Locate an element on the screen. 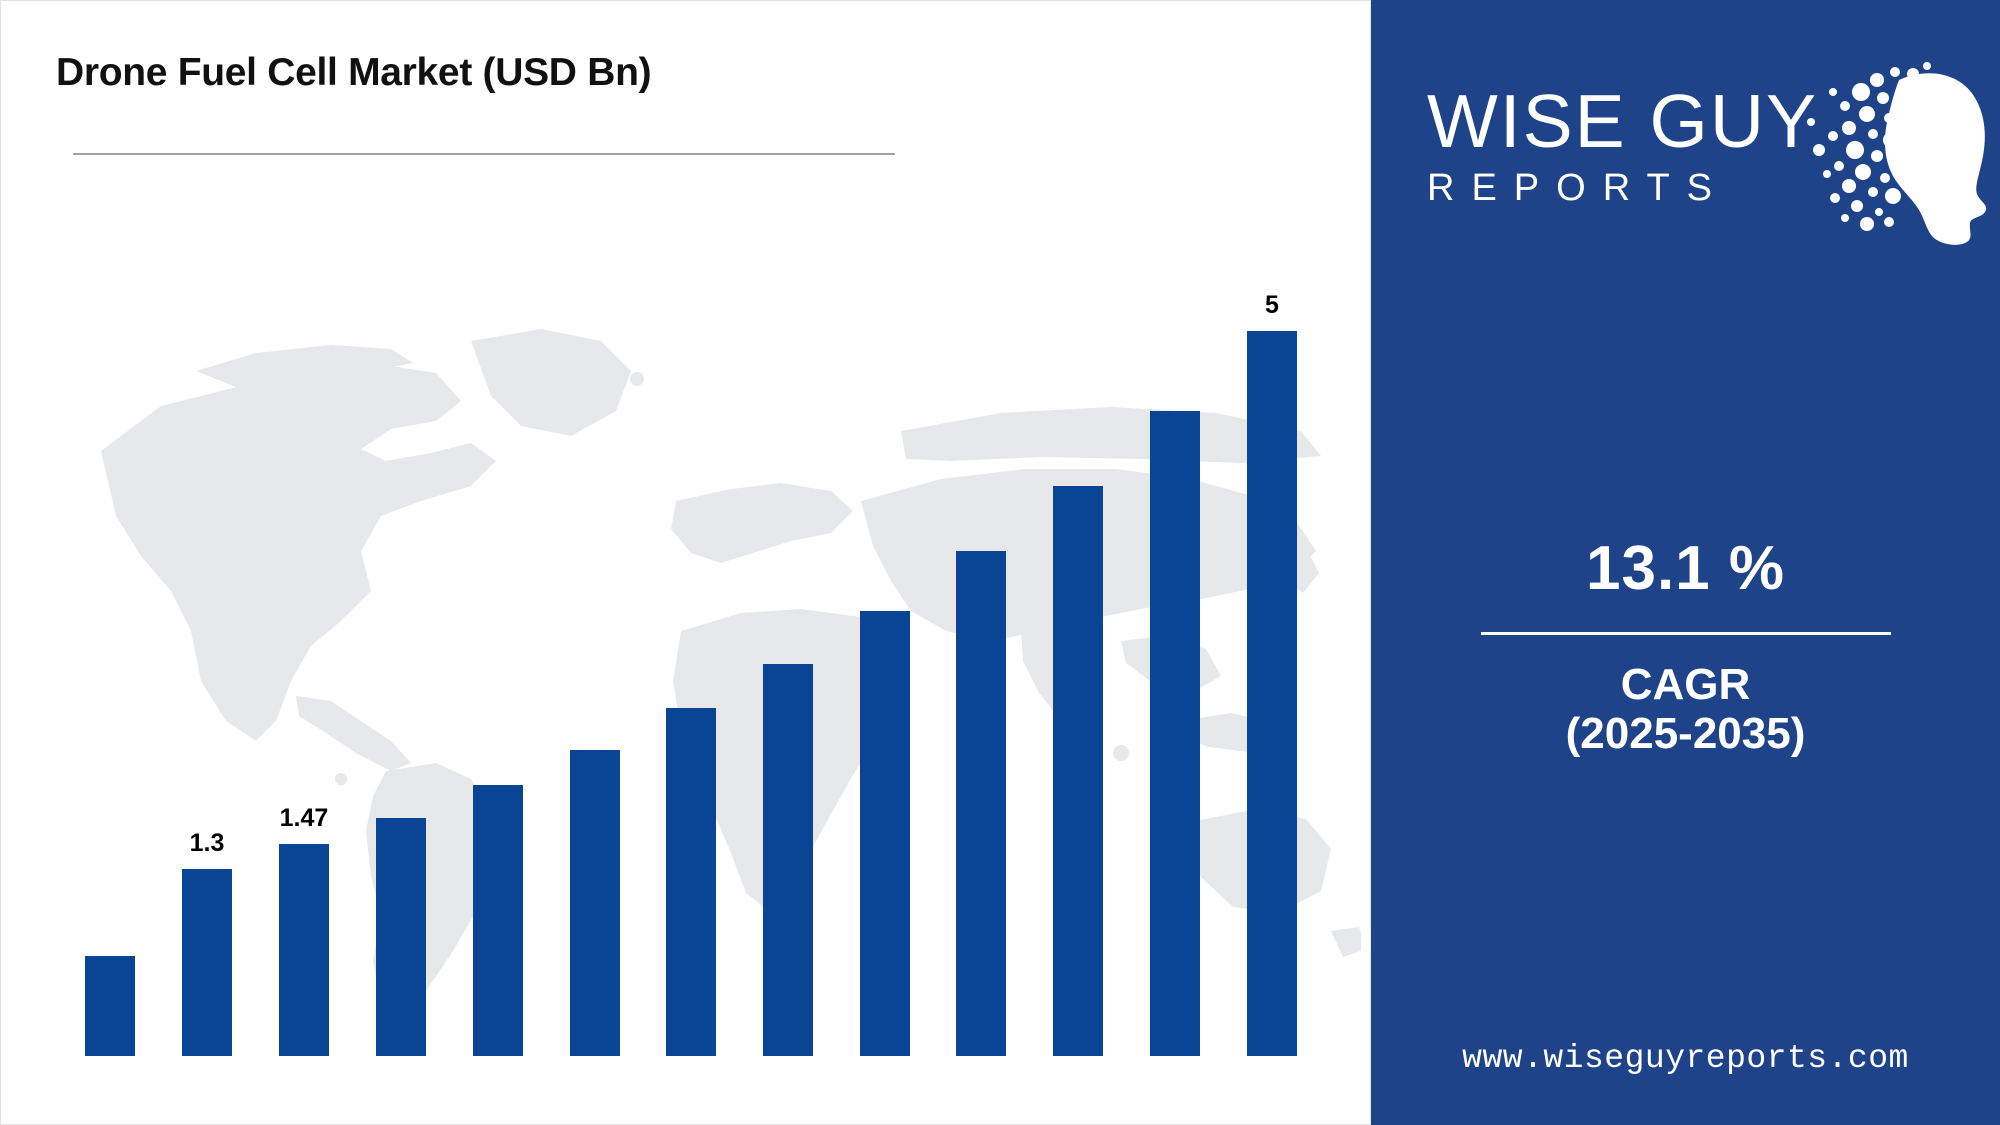 The image size is (2000, 1125). bar-2034 is located at coordinates (1175, 733).